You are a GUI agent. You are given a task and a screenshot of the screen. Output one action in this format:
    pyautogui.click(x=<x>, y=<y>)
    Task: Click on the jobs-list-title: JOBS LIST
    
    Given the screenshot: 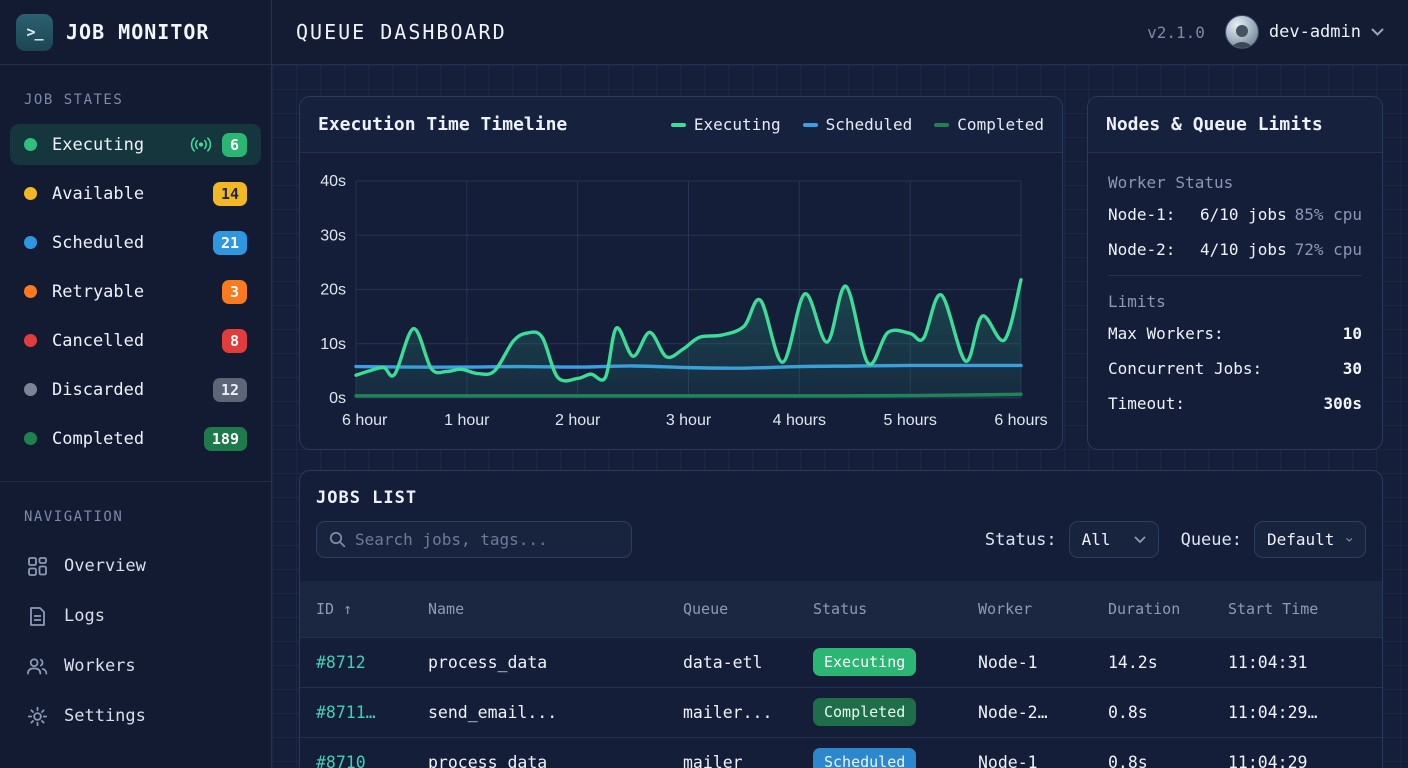 What is the action you would take?
    pyautogui.click(x=367, y=498)
    